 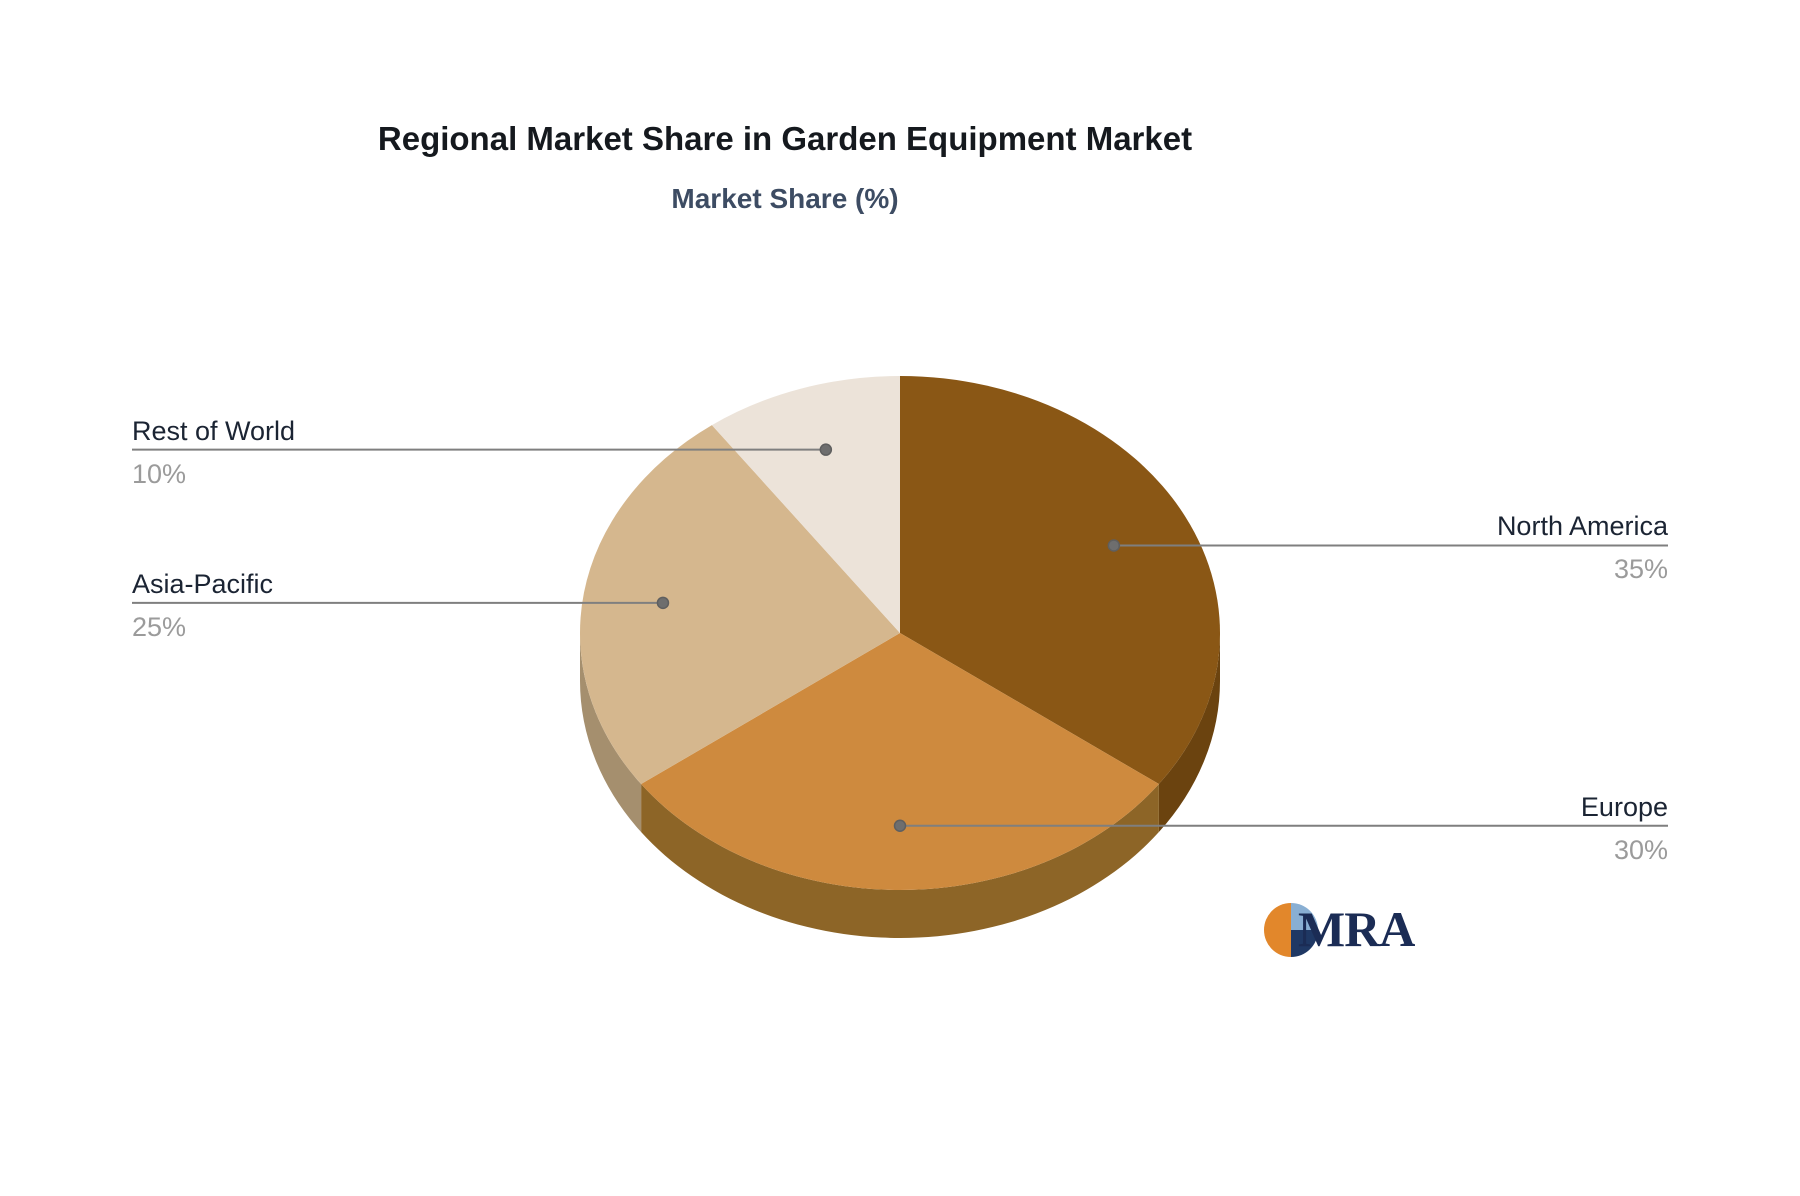 I want to click on slice-value-north-america: 35%, so click(x=1640, y=569).